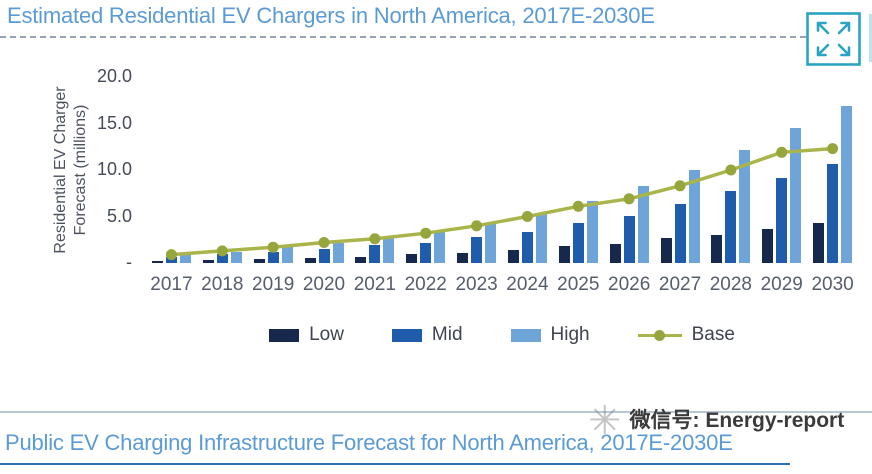 This screenshot has height=474, width=872. What do you see at coordinates (731, 227) in the screenshot?
I see `mid-bar-2028` at bounding box center [731, 227].